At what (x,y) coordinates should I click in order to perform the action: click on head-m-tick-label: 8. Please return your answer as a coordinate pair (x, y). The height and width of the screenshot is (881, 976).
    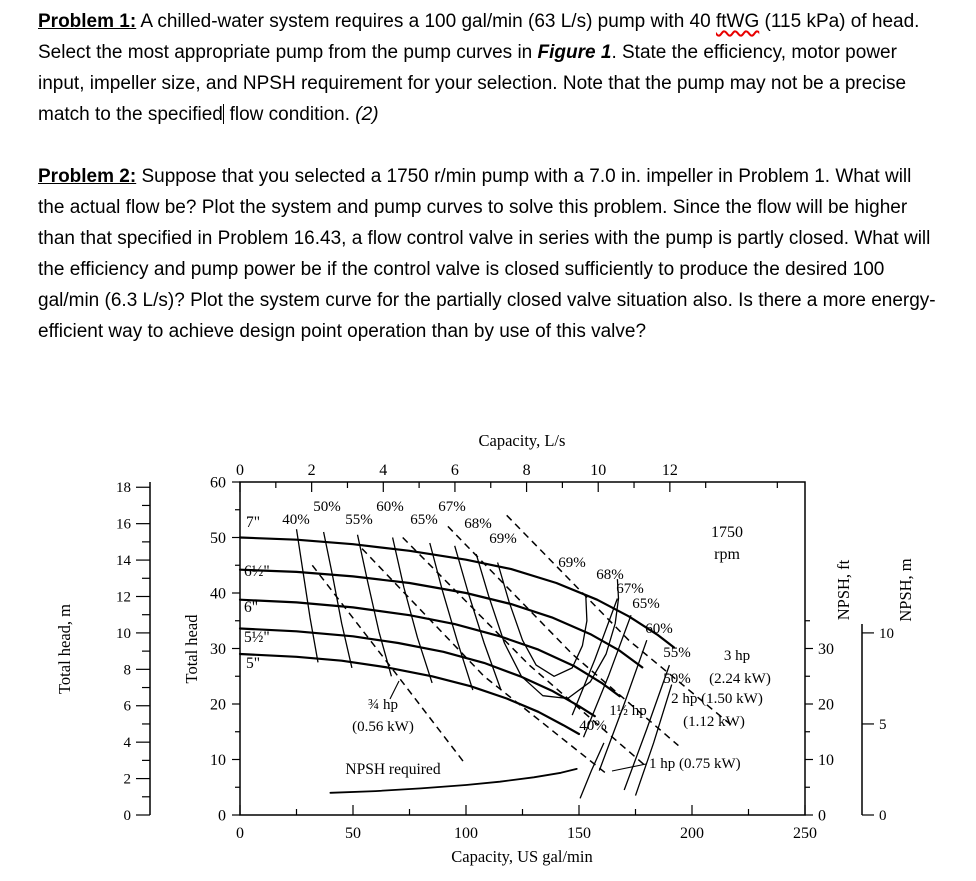
    Looking at the image, I should click on (128, 670).